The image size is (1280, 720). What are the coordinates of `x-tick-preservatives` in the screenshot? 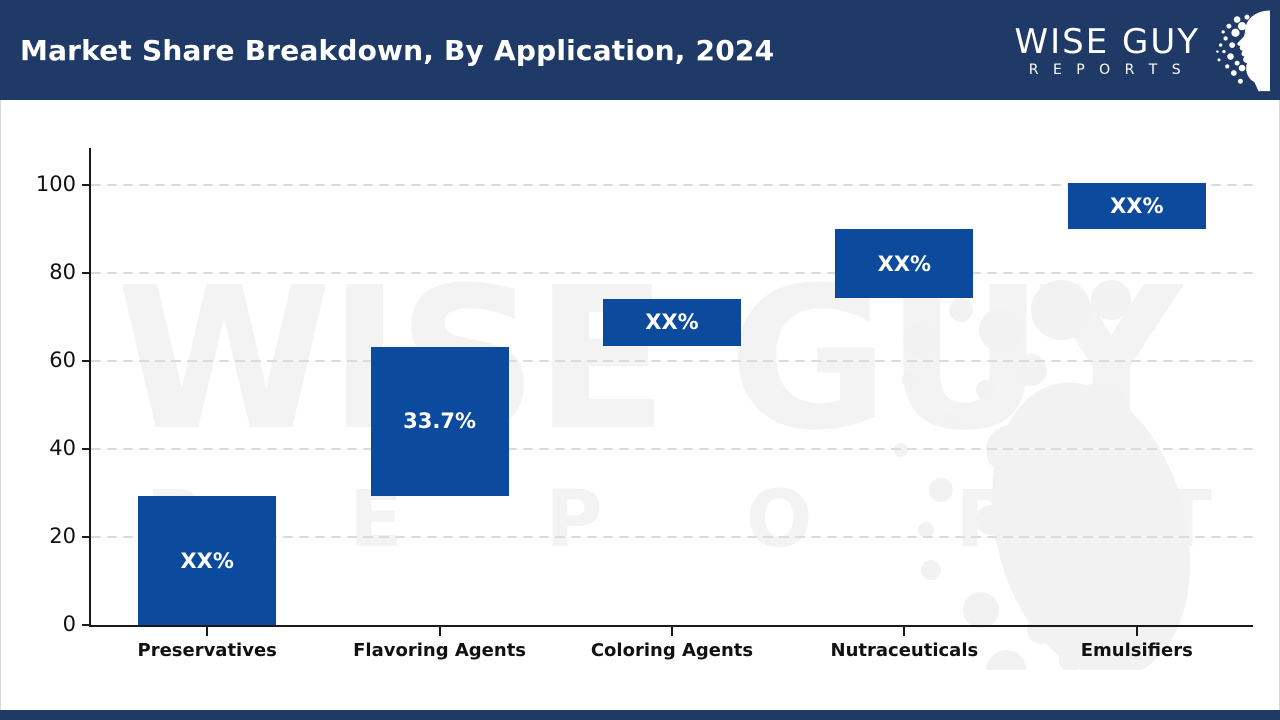 It's located at (207, 631).